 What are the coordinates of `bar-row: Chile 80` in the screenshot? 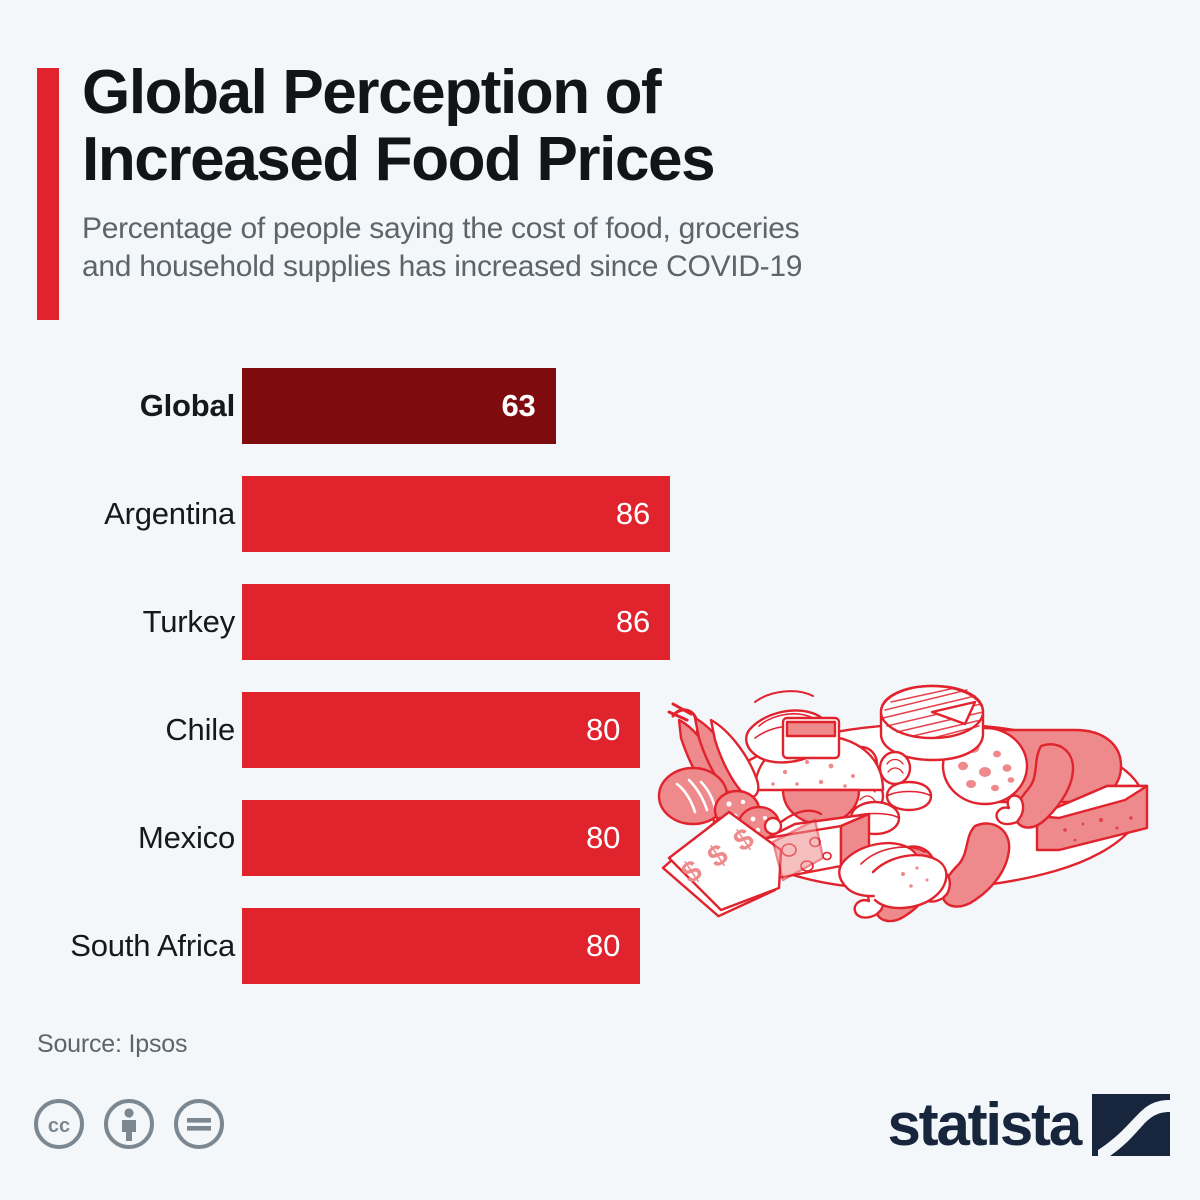 It's located at (600, 730).